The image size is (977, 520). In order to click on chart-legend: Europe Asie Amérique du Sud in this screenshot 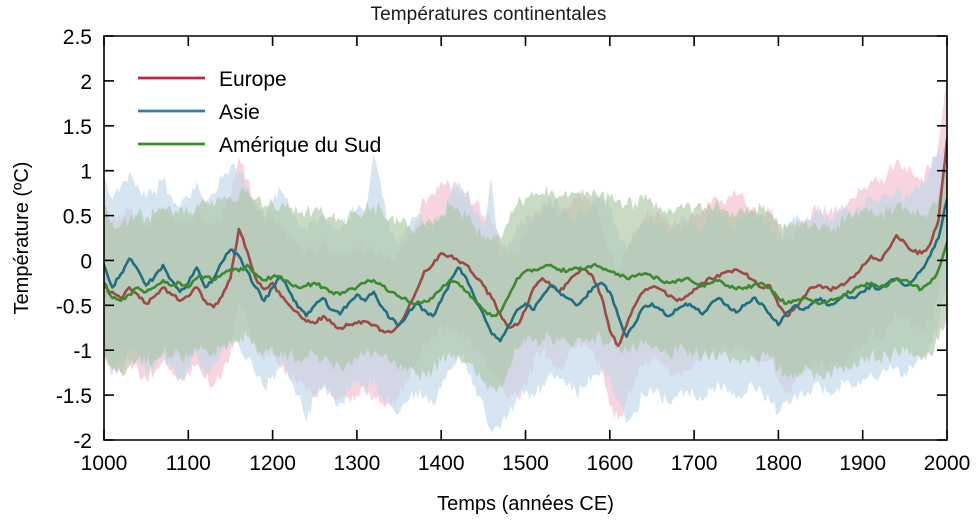, I will do `click(259, 112)`.